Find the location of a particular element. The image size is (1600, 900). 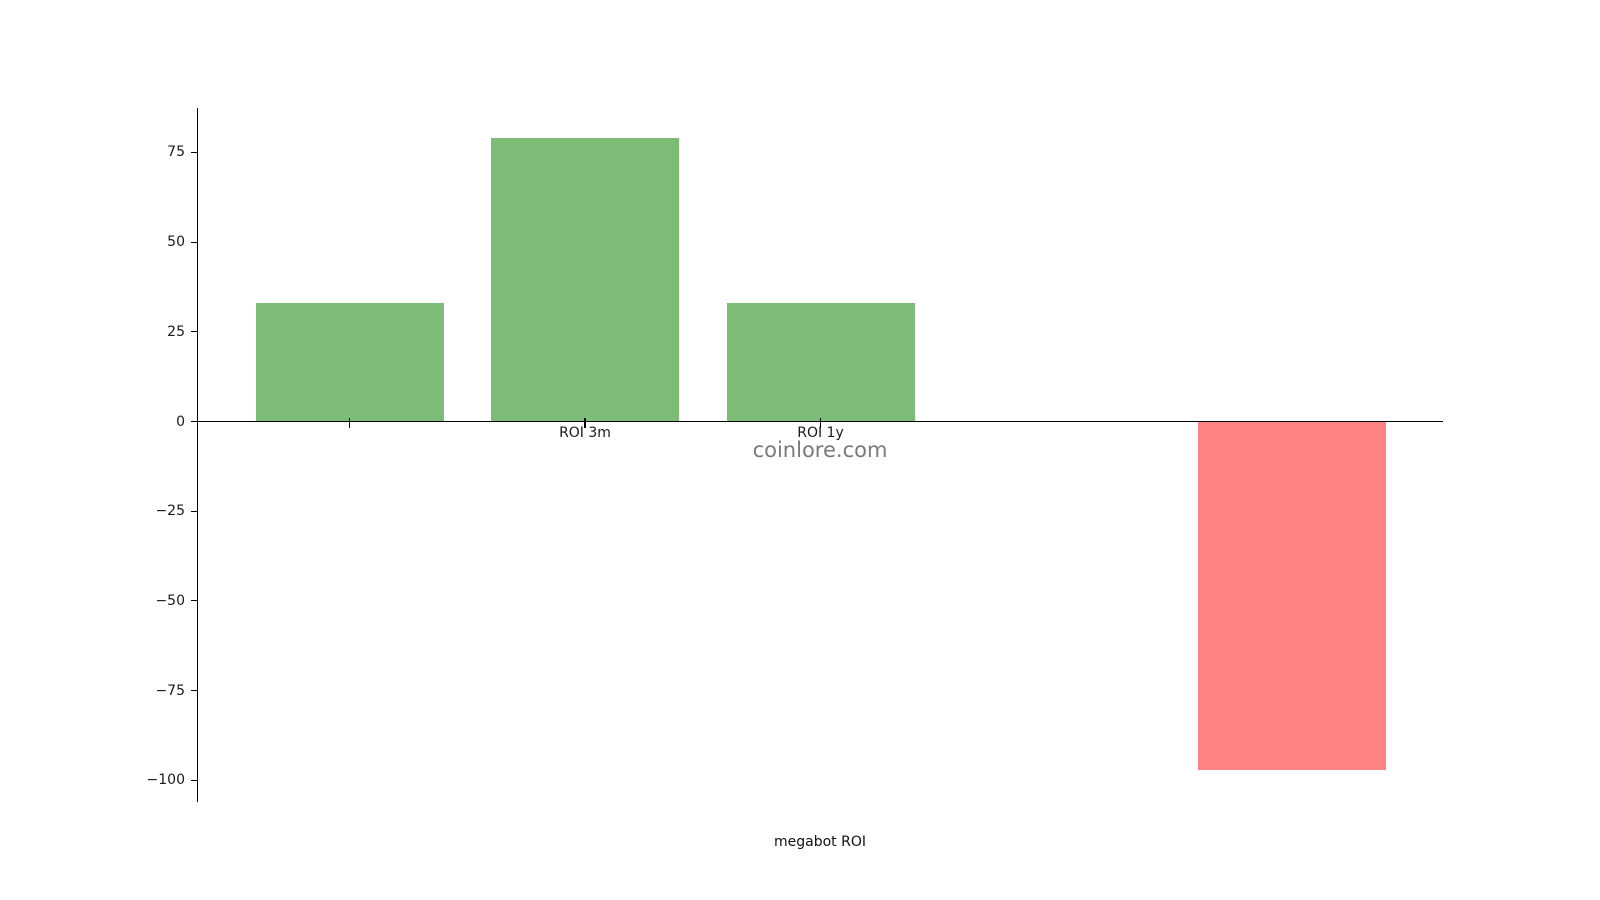

y-tick-label: 0 is located at coordinates (180, 421).